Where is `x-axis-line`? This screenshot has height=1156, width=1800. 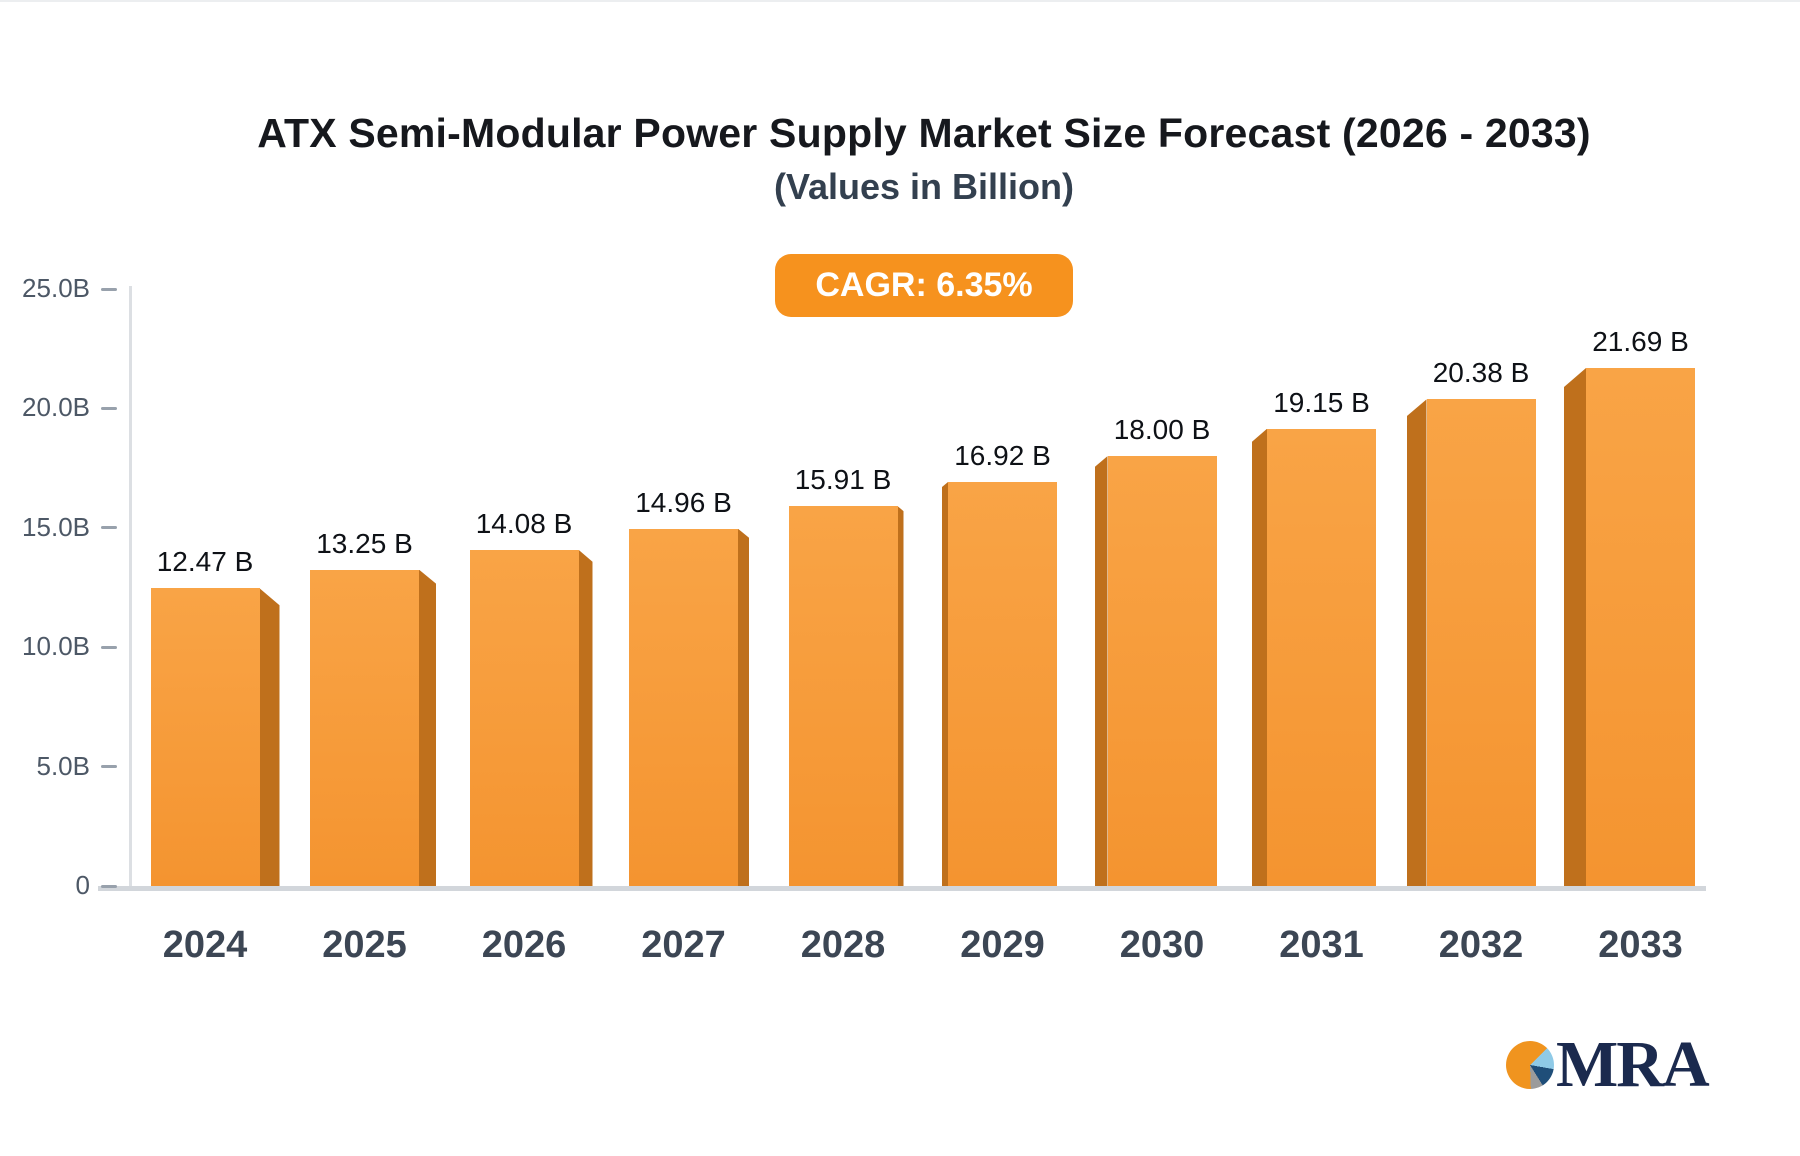 x-axis-line is located at coordinates (902, 888).